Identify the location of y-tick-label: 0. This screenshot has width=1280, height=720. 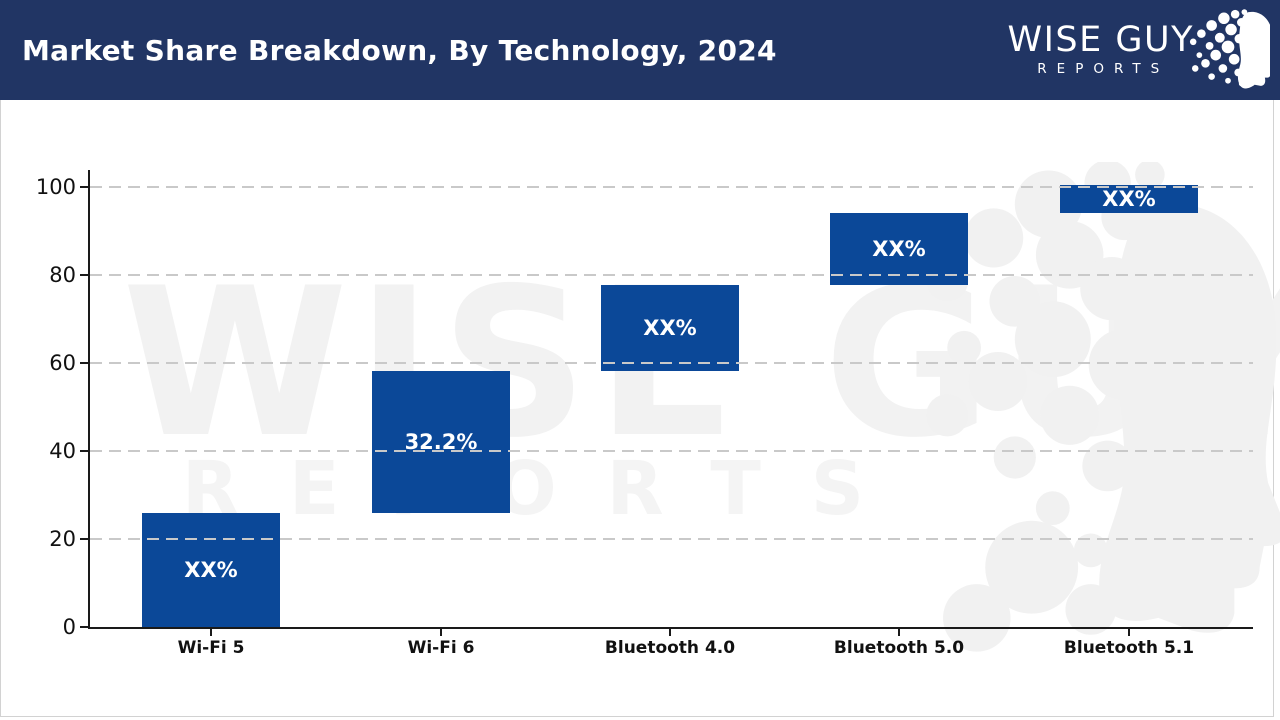
(69, 627).